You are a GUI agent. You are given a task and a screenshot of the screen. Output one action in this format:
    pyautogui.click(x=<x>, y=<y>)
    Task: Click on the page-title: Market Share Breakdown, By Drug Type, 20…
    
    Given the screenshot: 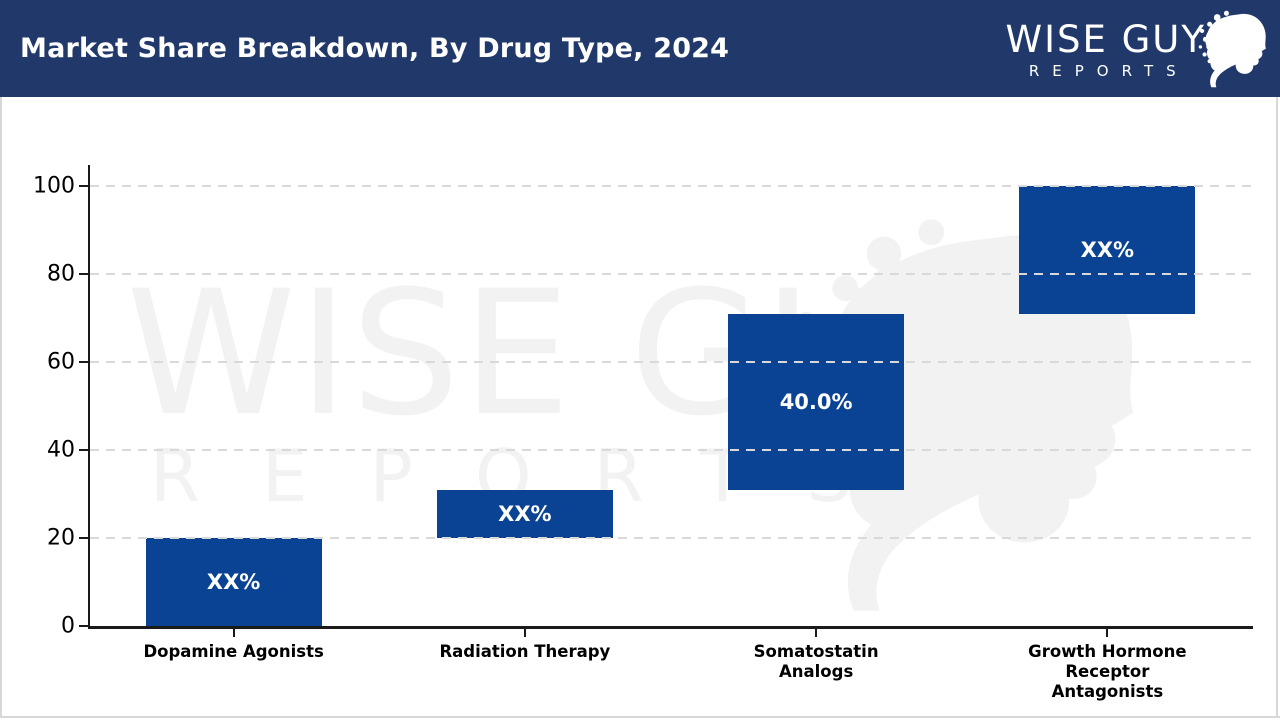 What is the action you would take?
    pyautogui.click(x=375, y=48)
    